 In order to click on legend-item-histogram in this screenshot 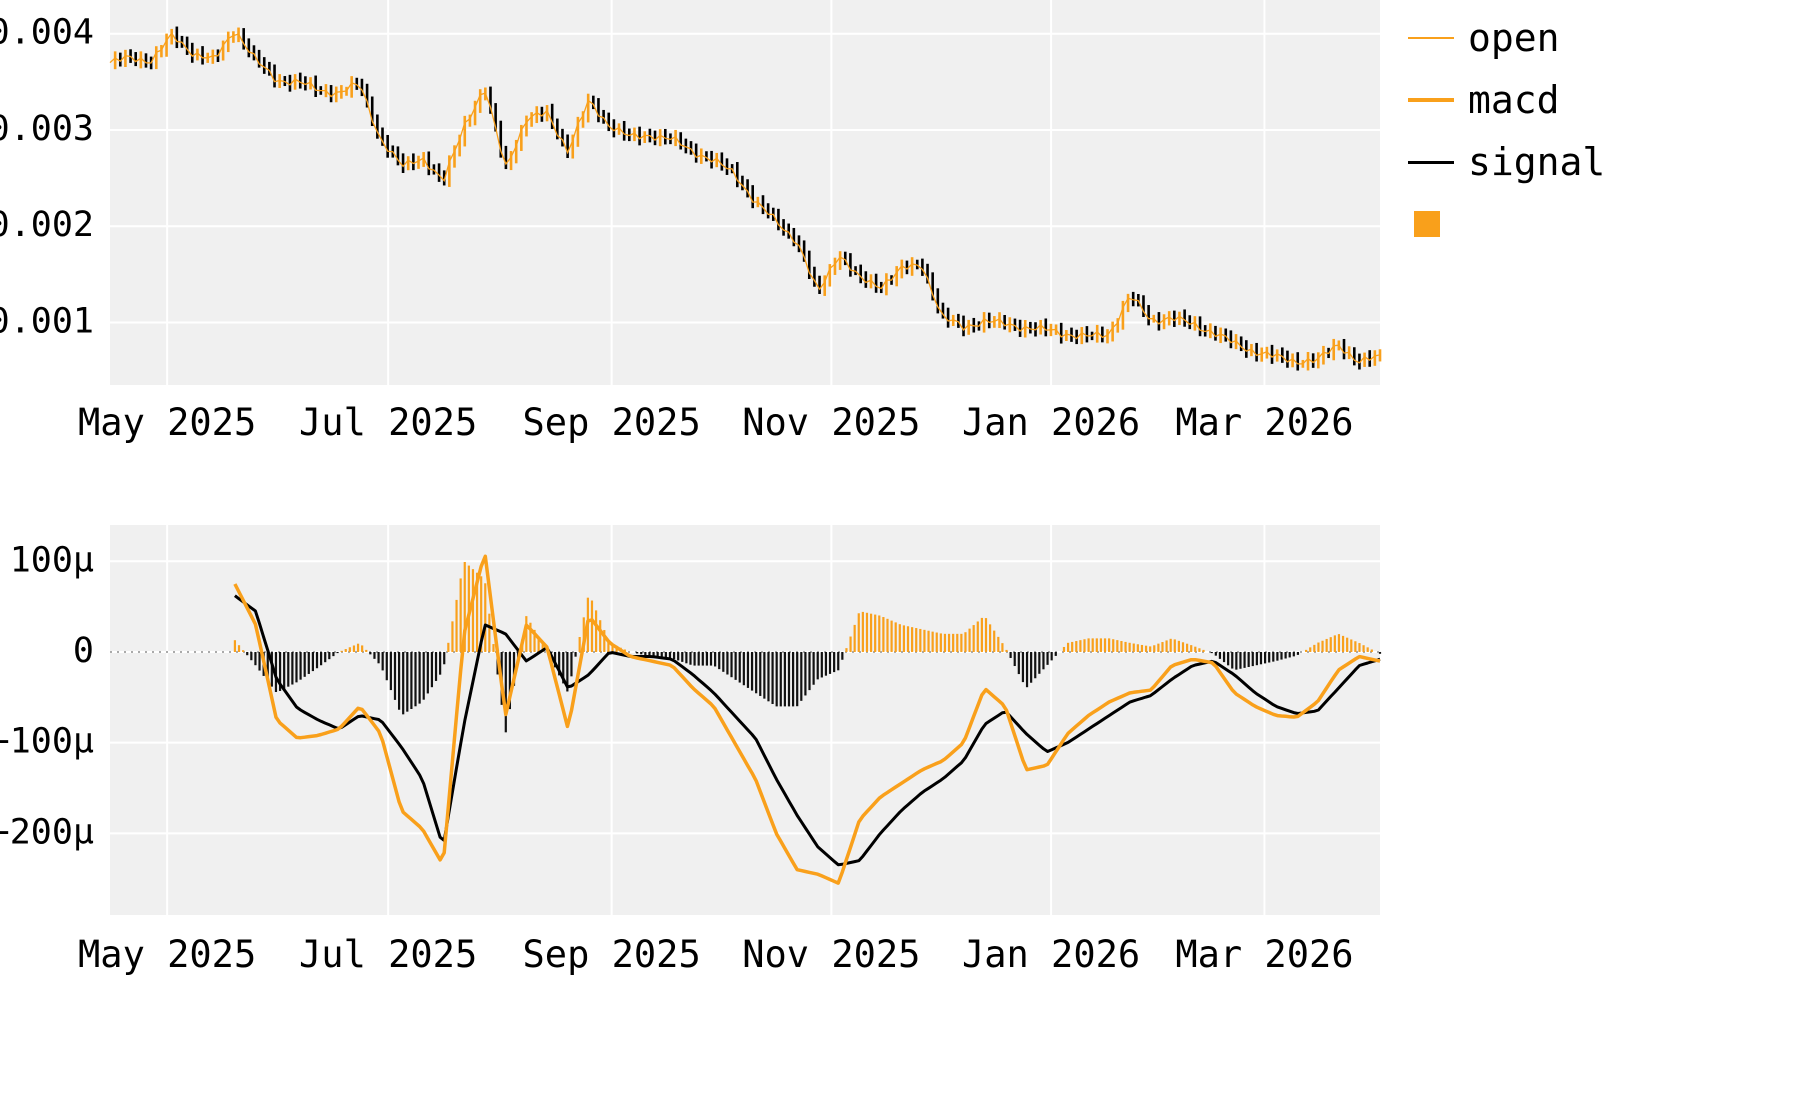, I will do `click(1506, 224)`.